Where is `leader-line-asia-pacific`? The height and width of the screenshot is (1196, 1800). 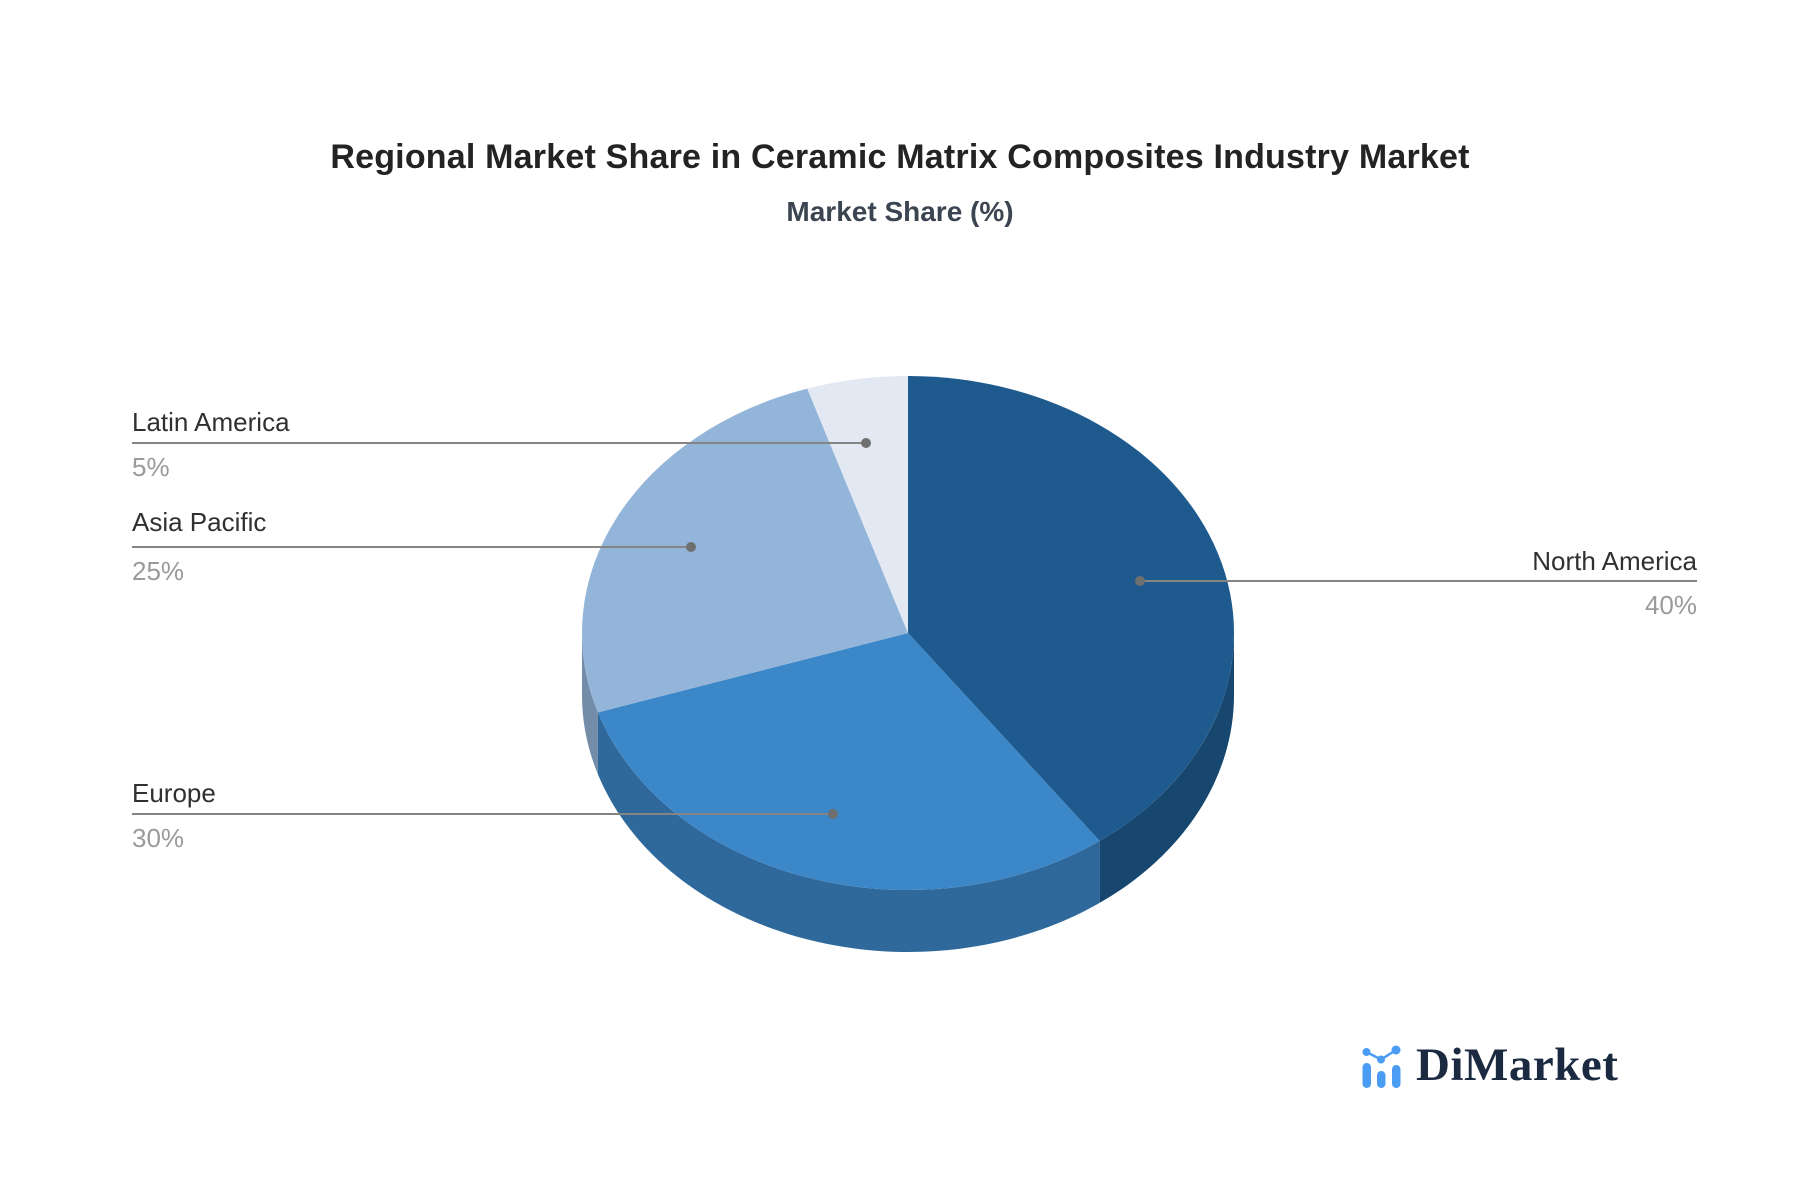
leader-line-asia-pacific is located at coordinates (411, 547).